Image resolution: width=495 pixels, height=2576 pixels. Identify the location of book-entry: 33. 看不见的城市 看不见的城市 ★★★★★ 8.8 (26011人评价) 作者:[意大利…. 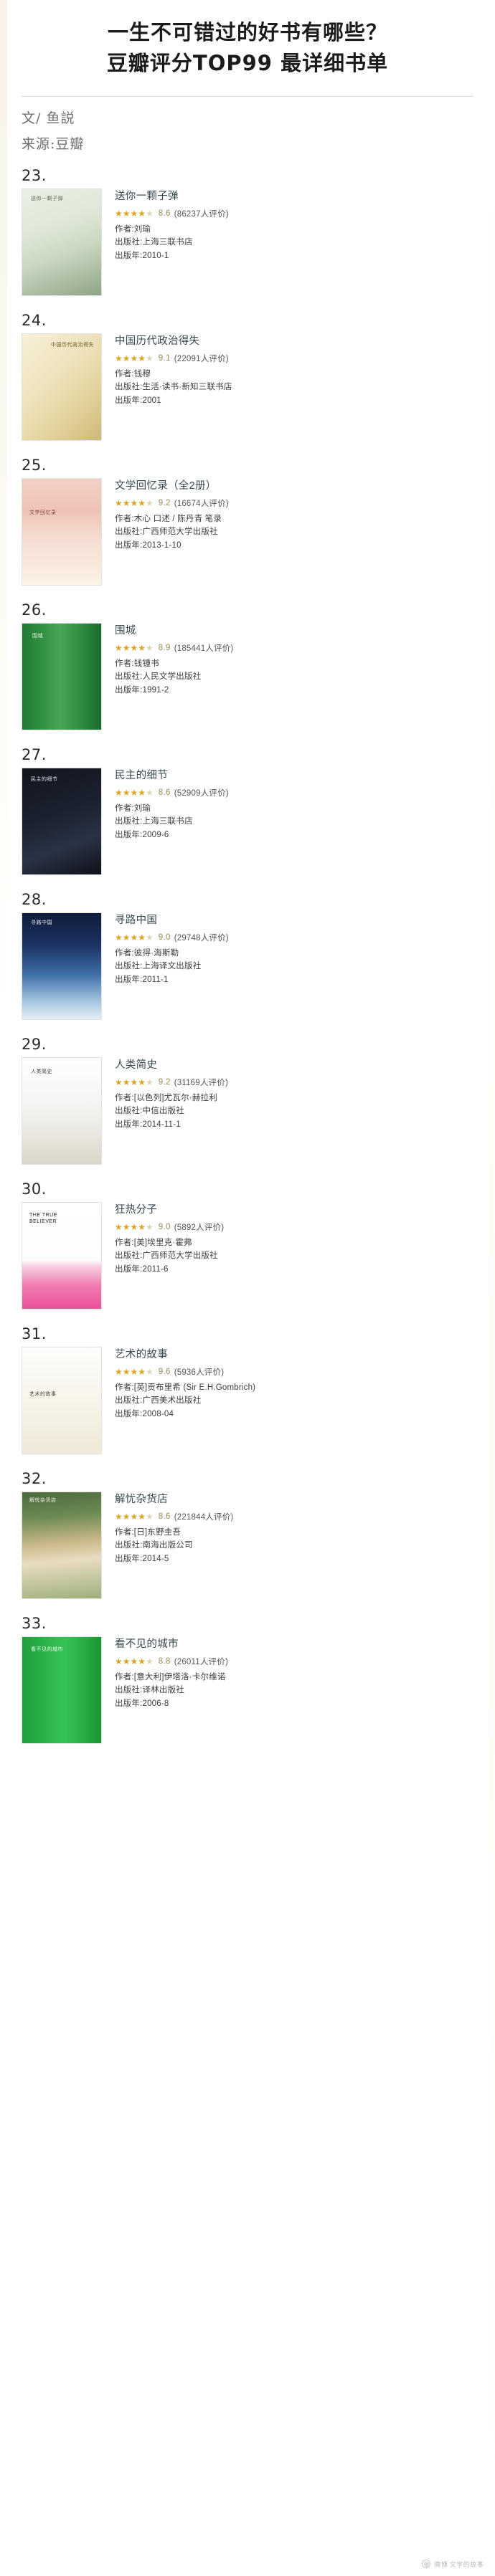
(247, 1679).